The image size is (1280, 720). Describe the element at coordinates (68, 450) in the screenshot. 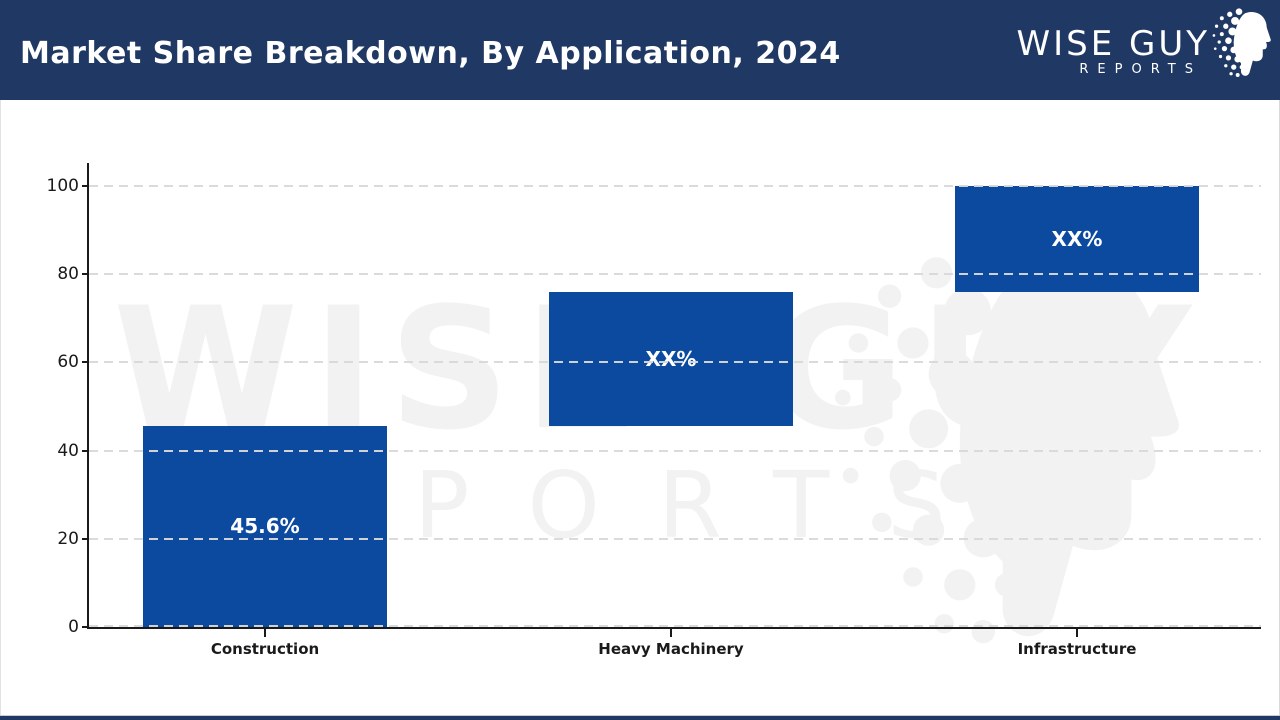

I see `y-tick-label: 40` at that location.